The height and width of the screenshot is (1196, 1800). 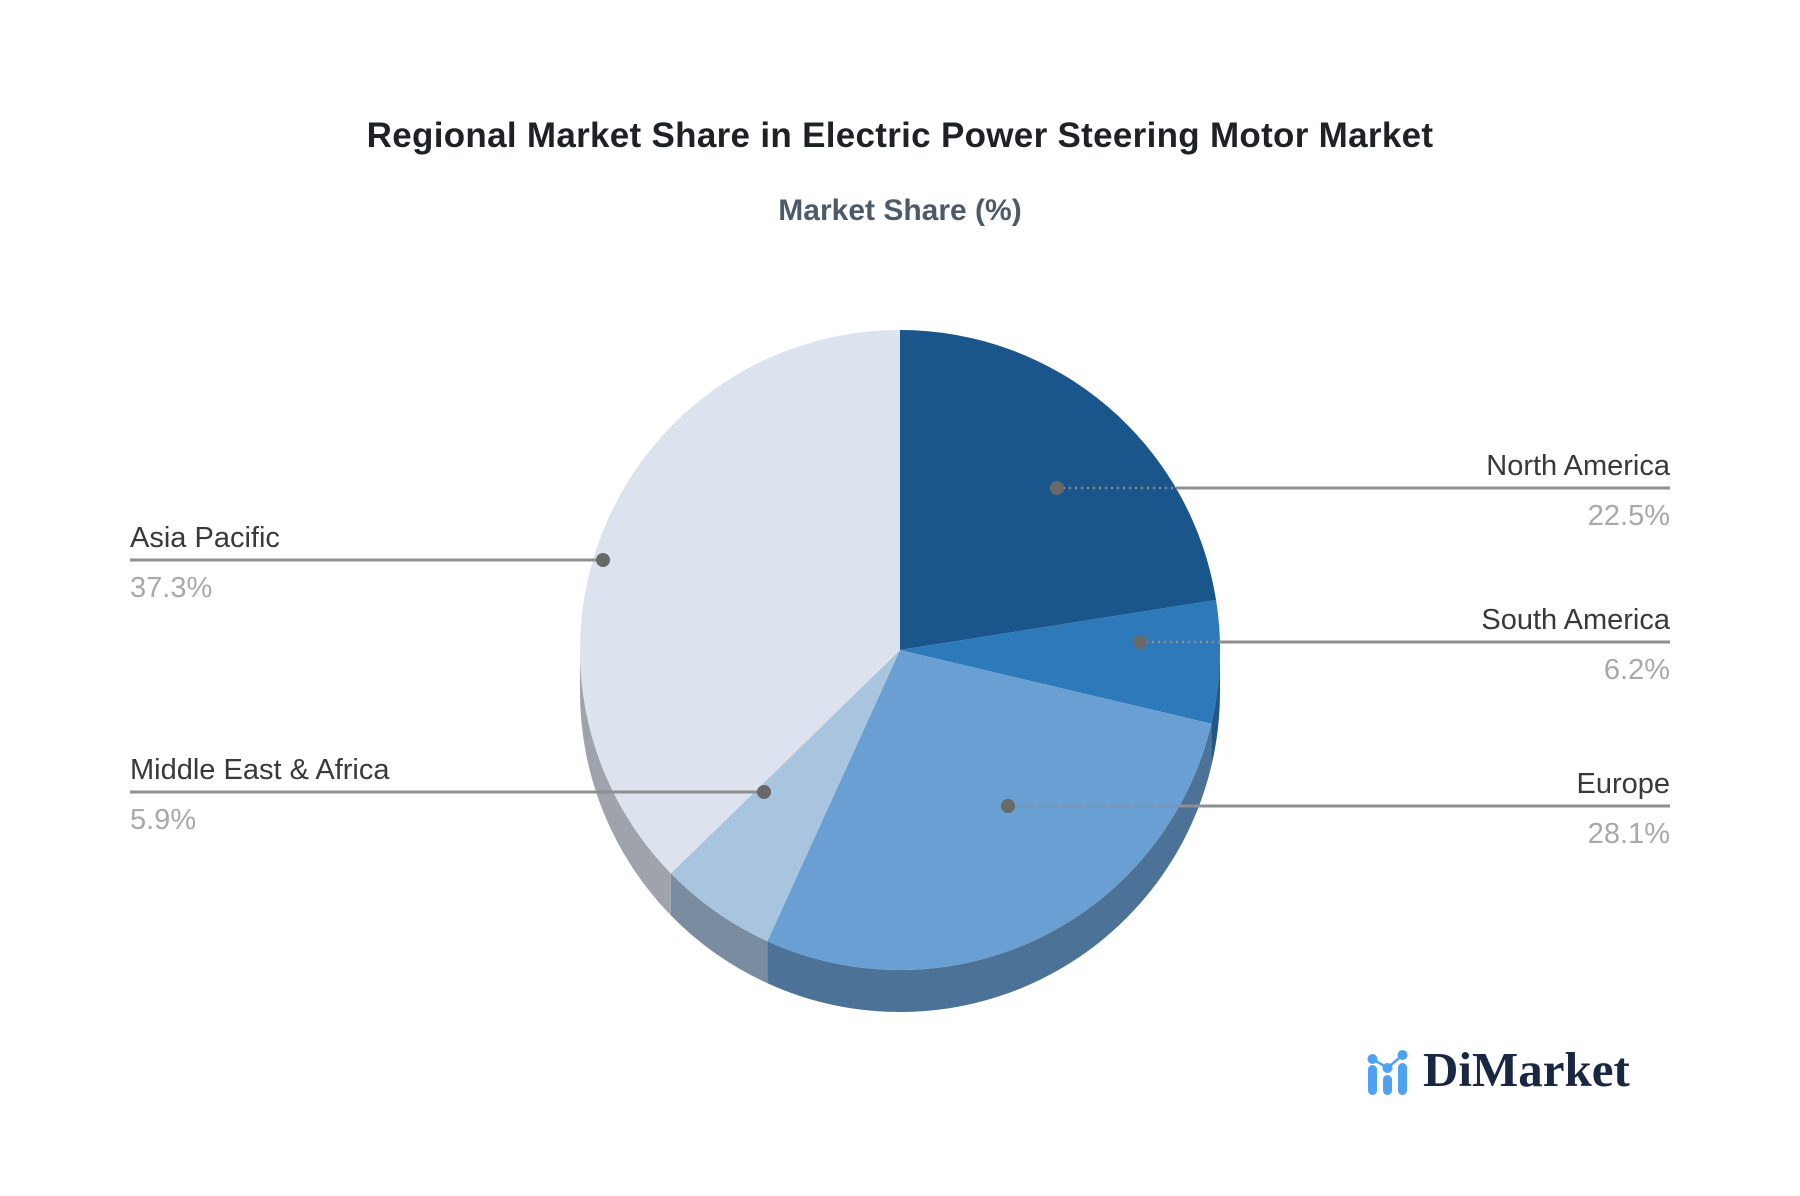 What do you see at coordinates (739, 602) in the screenshot?
I see `pie-slice-asia-pacific` at bounding box center [739, 602].